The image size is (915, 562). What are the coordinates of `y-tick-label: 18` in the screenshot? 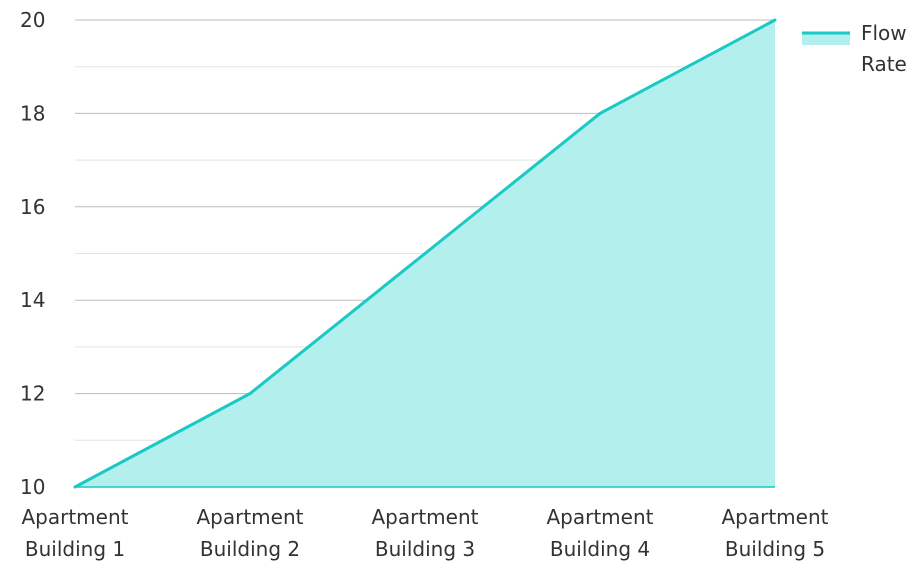 It's located at (32, 113).